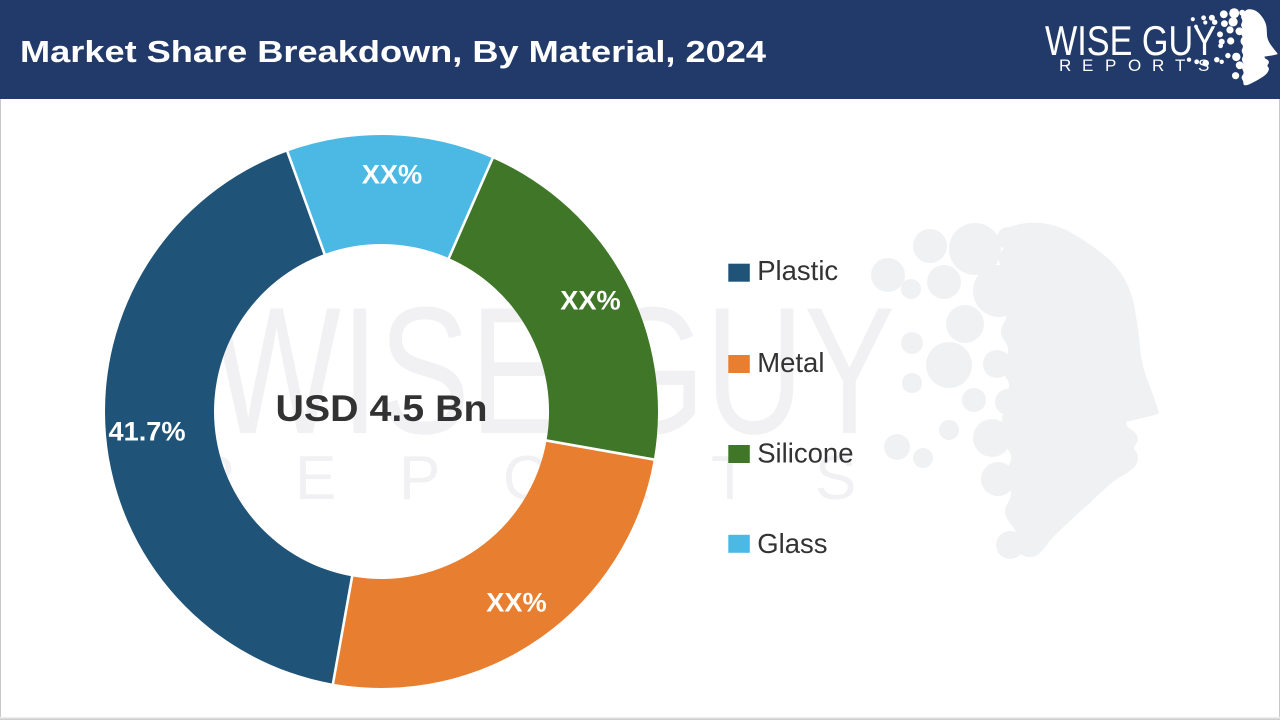 Image resolution: width=1280 pixels, height=720 pixels. What do you see at coordinates (797, 270) in the screenshot?
I see `svg-text: Plastic` at bounding box center [797, 270].